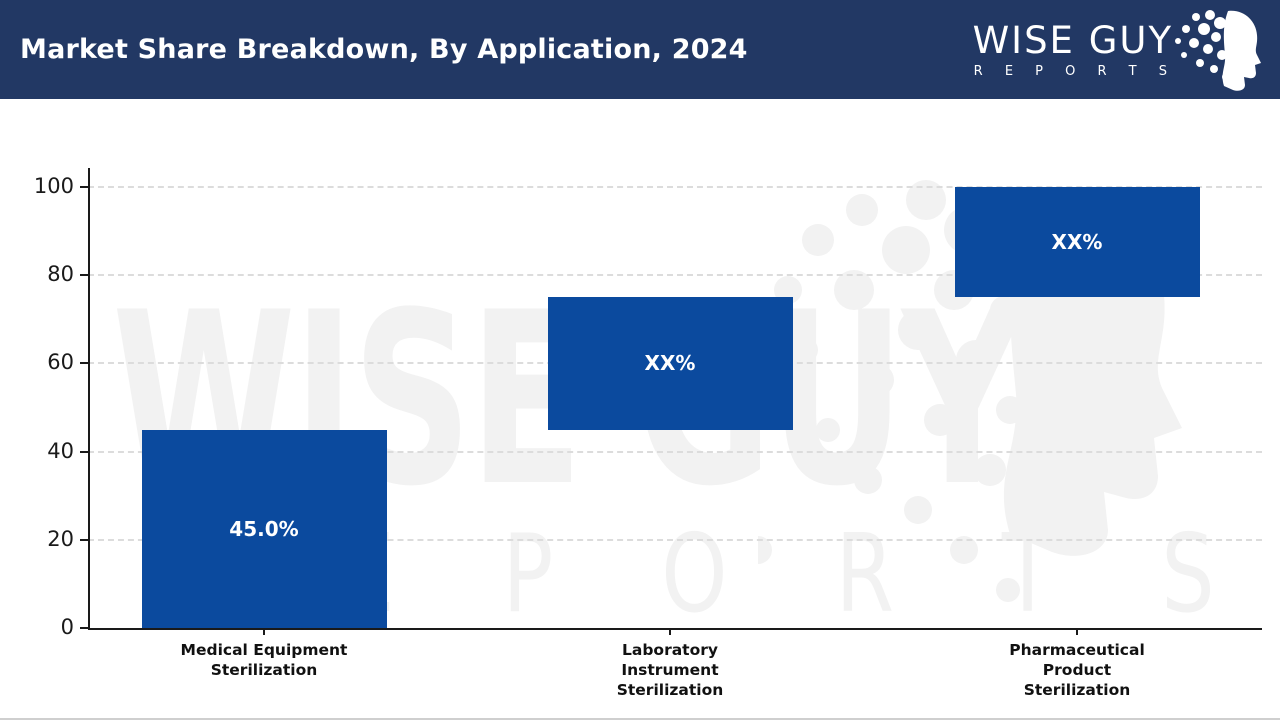 This screenshot has height=720, width=1280. I want to click on x-category-label-line: Pharmaceutical, so click(1077, 650).